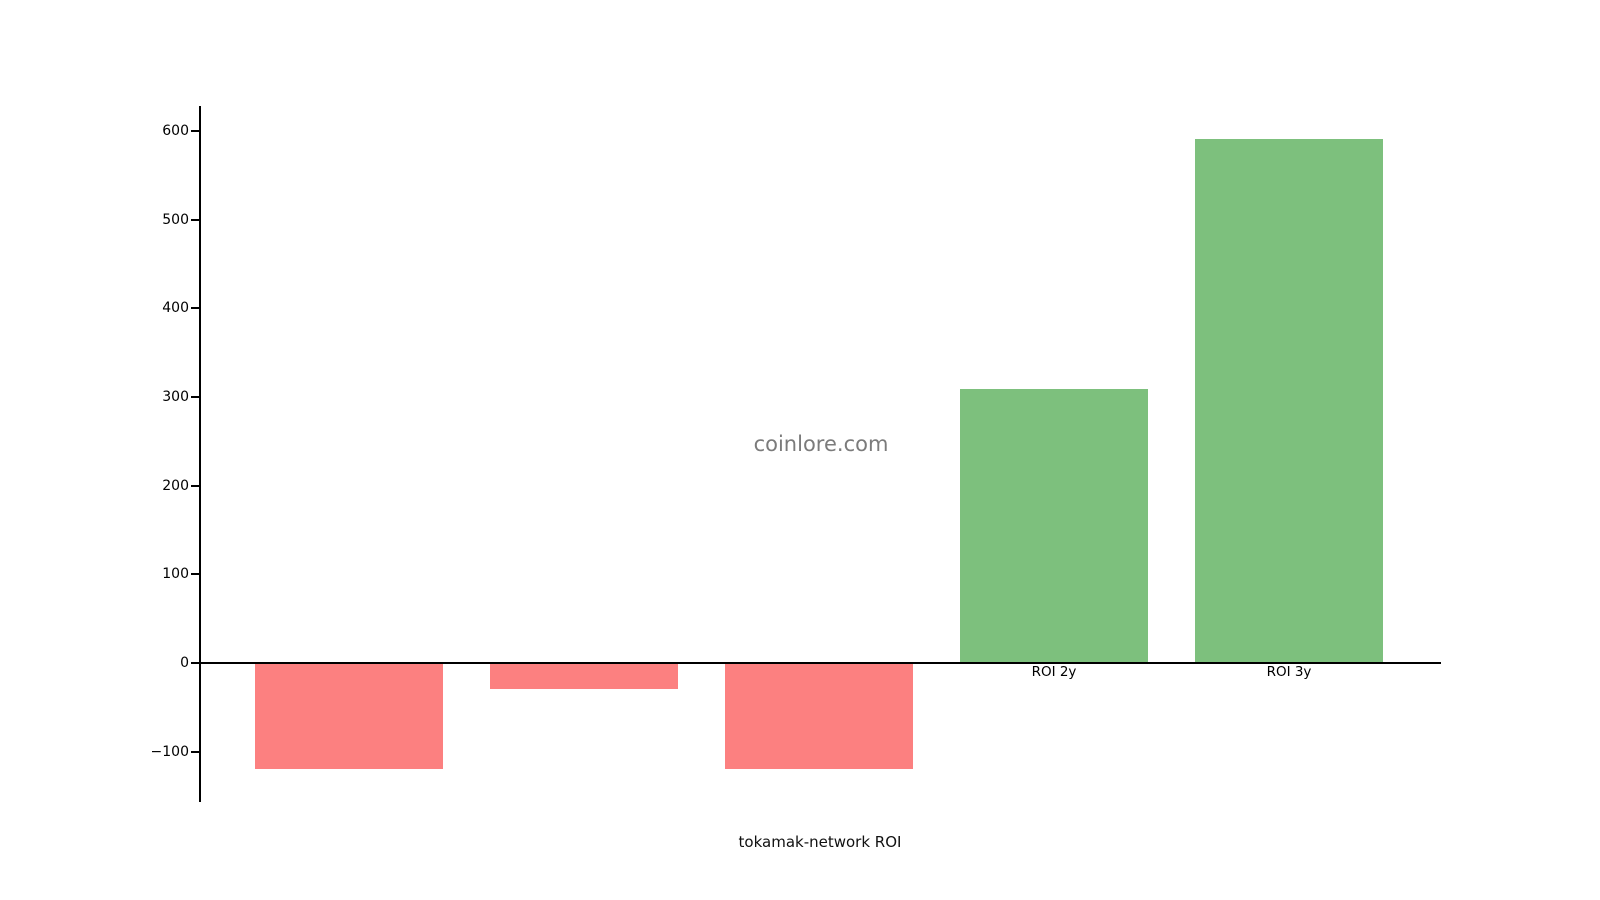  I want to click on chart-title: tokamak-network ROI, so click(820, 842).